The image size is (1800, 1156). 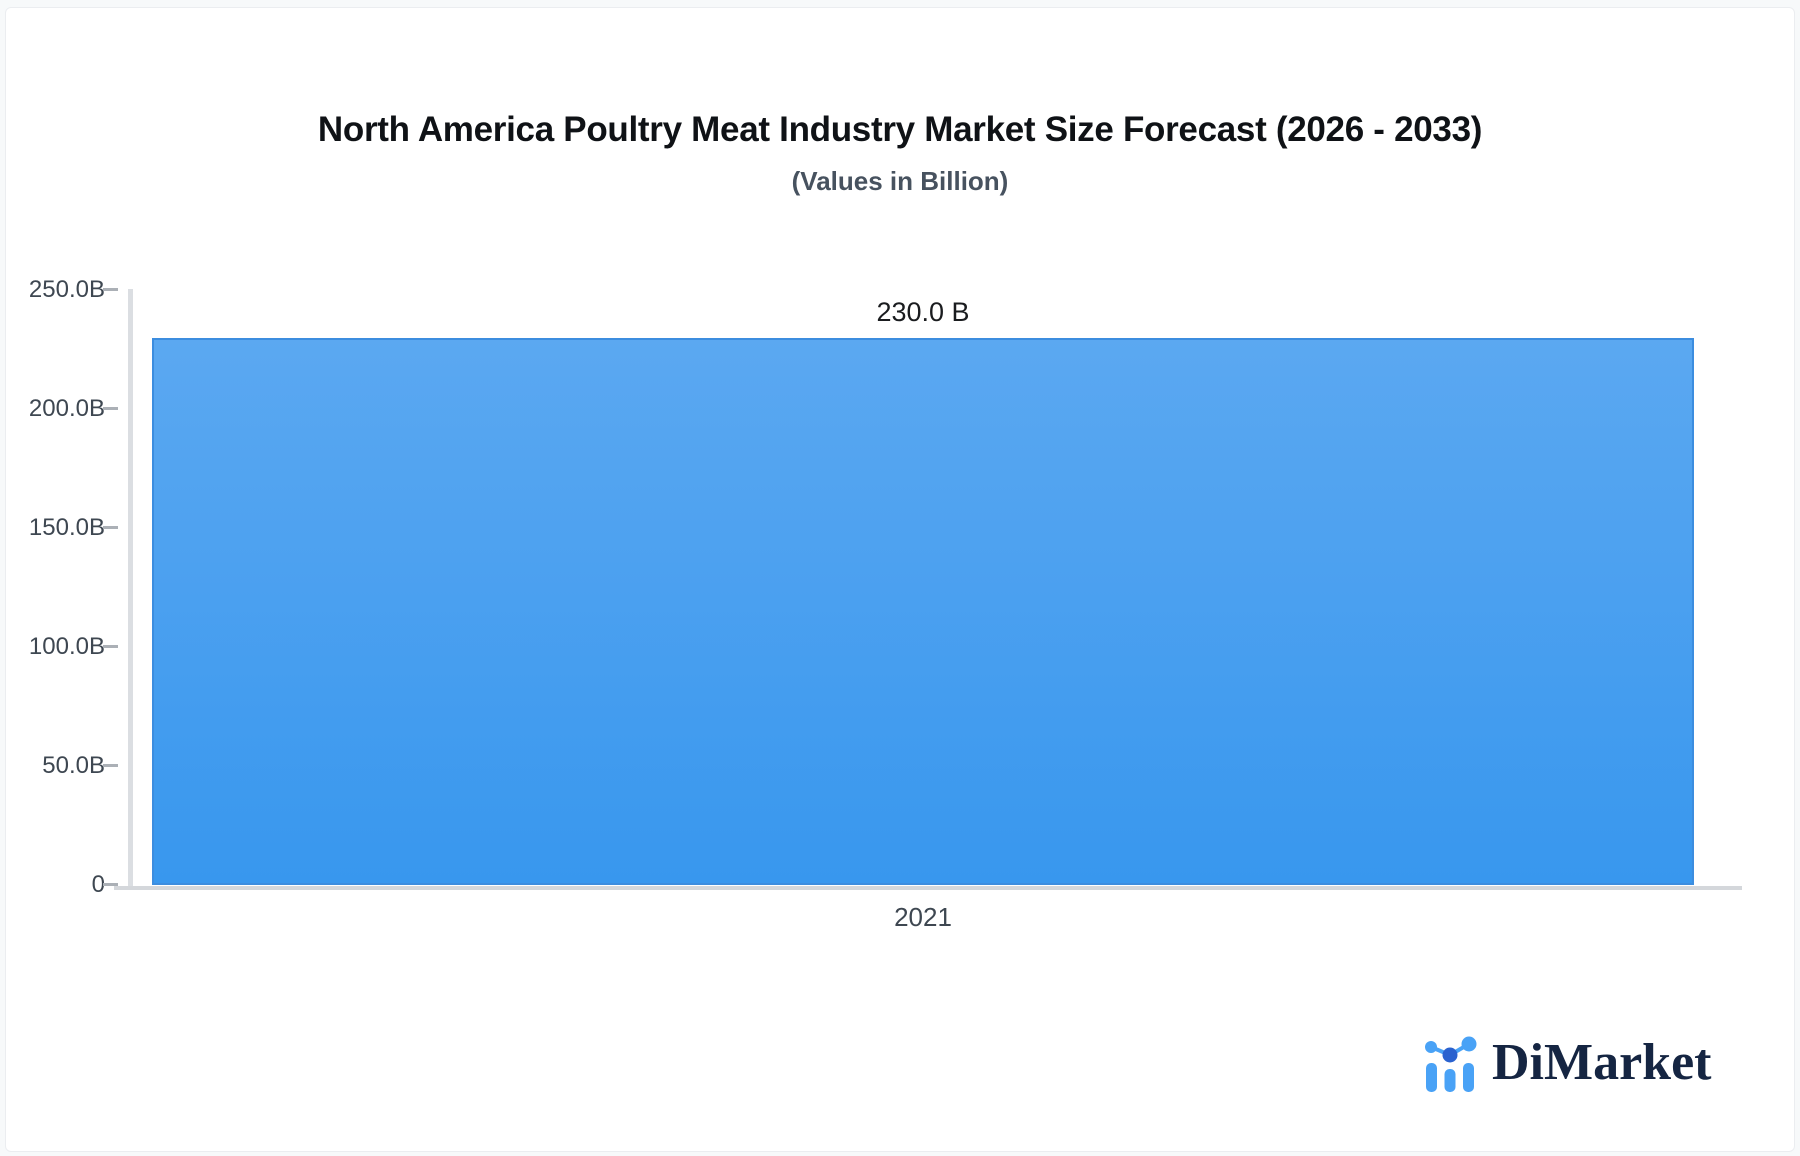 I want to click on y-axis-line, so click(x=130, y=588).